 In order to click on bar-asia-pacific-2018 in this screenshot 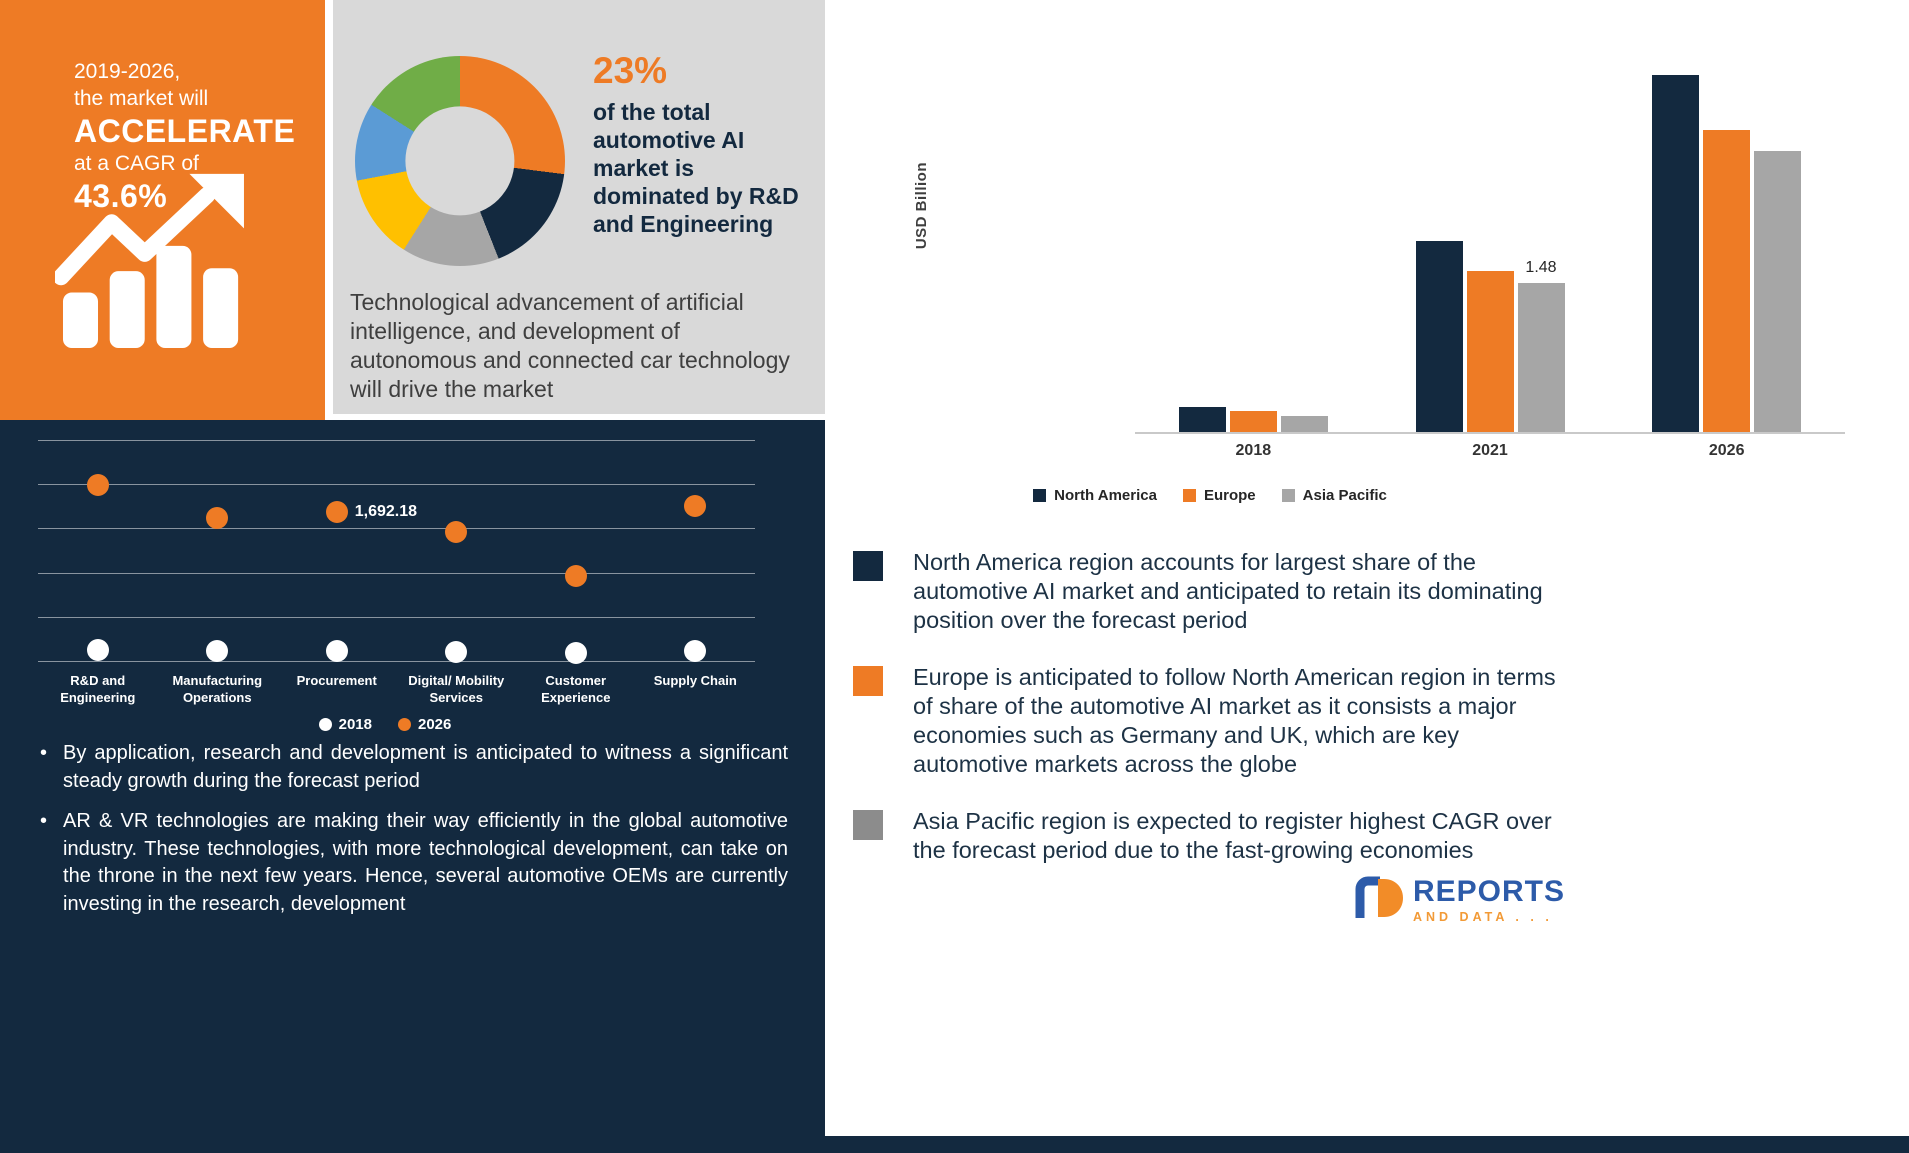, I will do `click(1304, 423)`.